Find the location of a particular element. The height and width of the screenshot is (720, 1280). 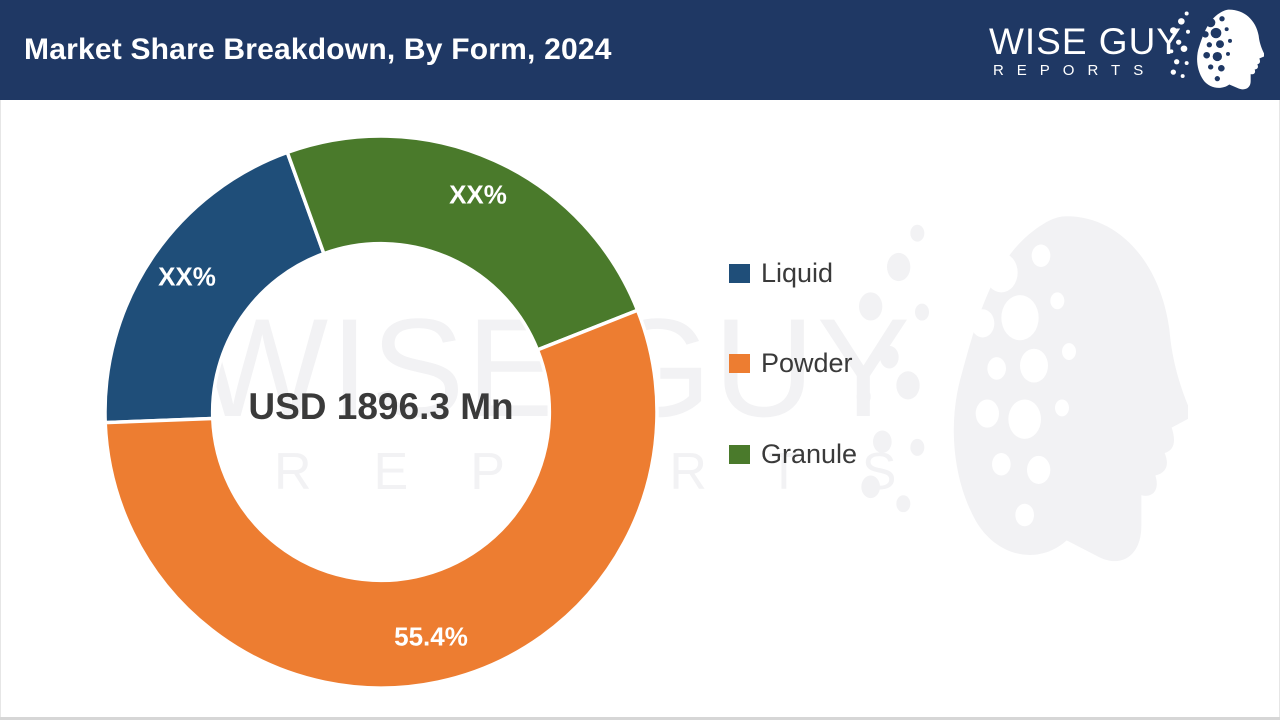

watermark-head-icon is located at coordinates (1022, 389).